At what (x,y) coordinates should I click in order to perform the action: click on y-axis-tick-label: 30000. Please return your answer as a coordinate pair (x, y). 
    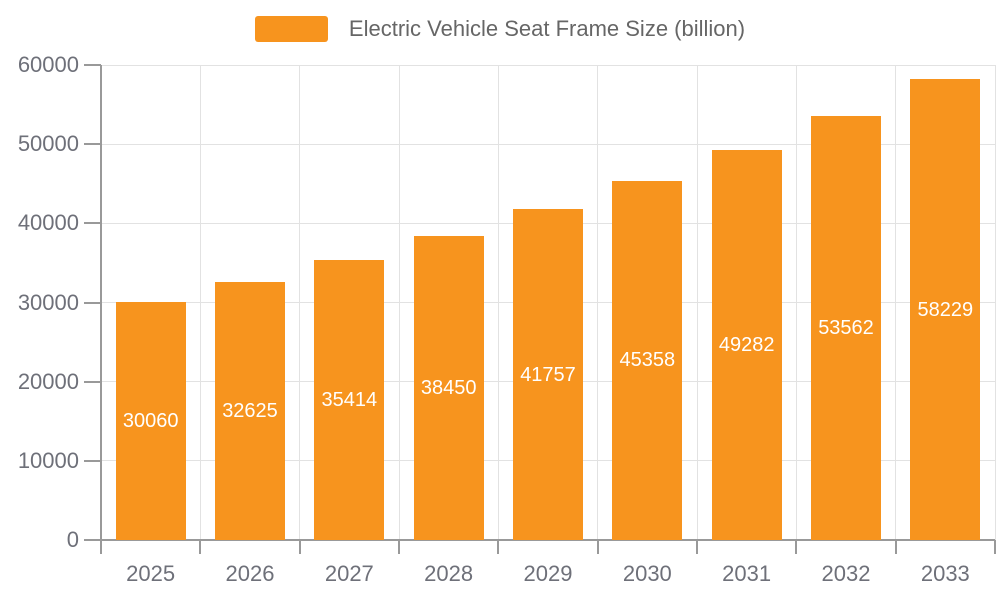
    Looking at the image, I should click on (48, 302).